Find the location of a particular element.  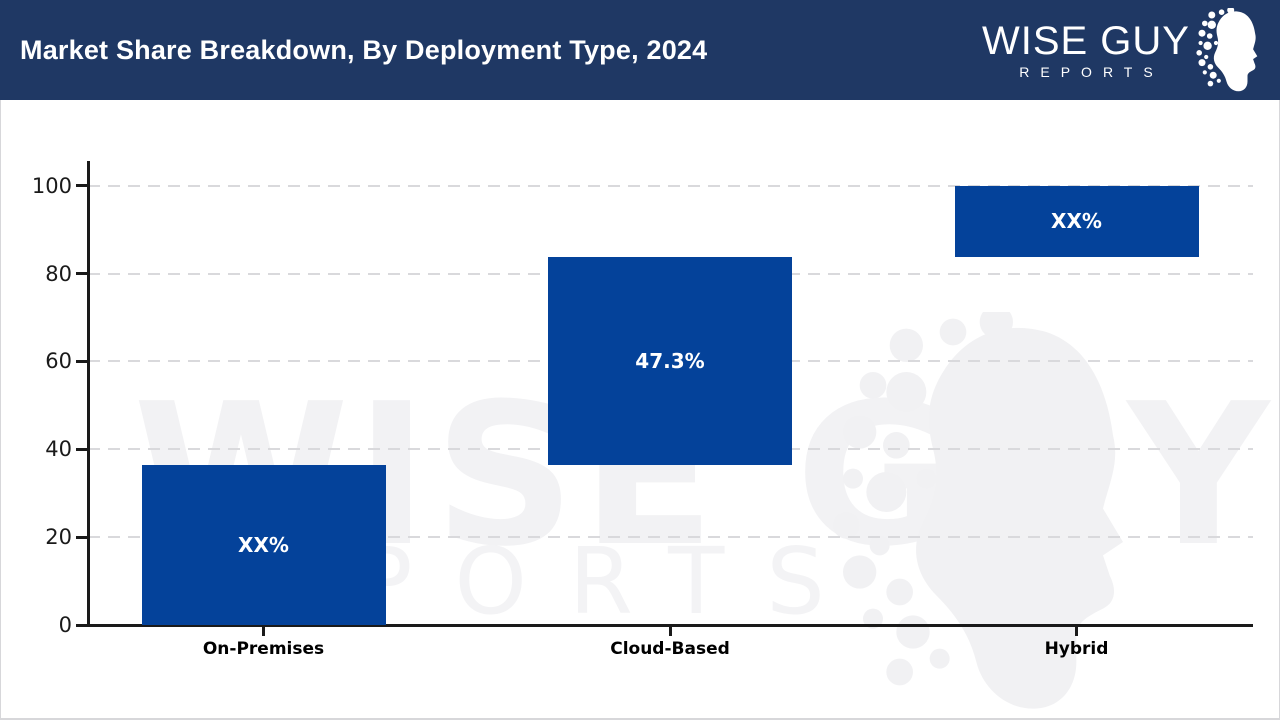

bar-on-premises: XX% is located at coordinates (263, 544).